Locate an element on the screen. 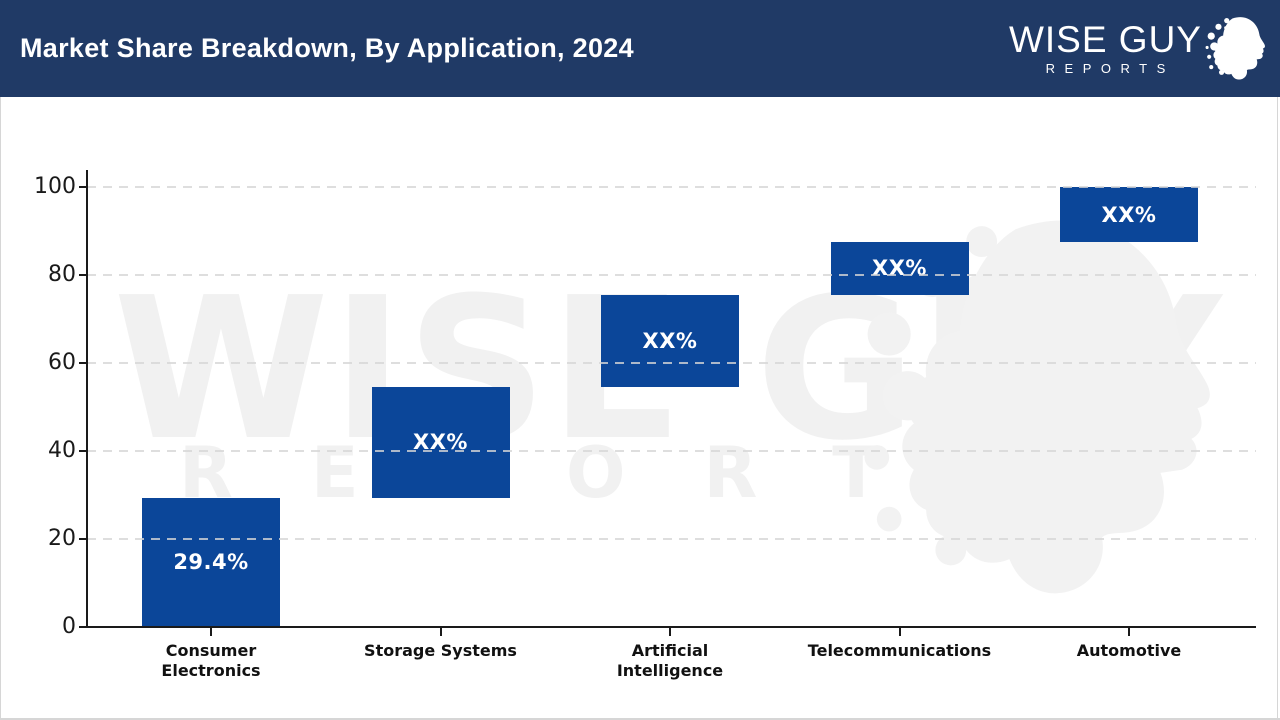 The width and height of the screenshot is (1280, 720). bar-value-label: 29.4% is located at coordinates (211, 562).